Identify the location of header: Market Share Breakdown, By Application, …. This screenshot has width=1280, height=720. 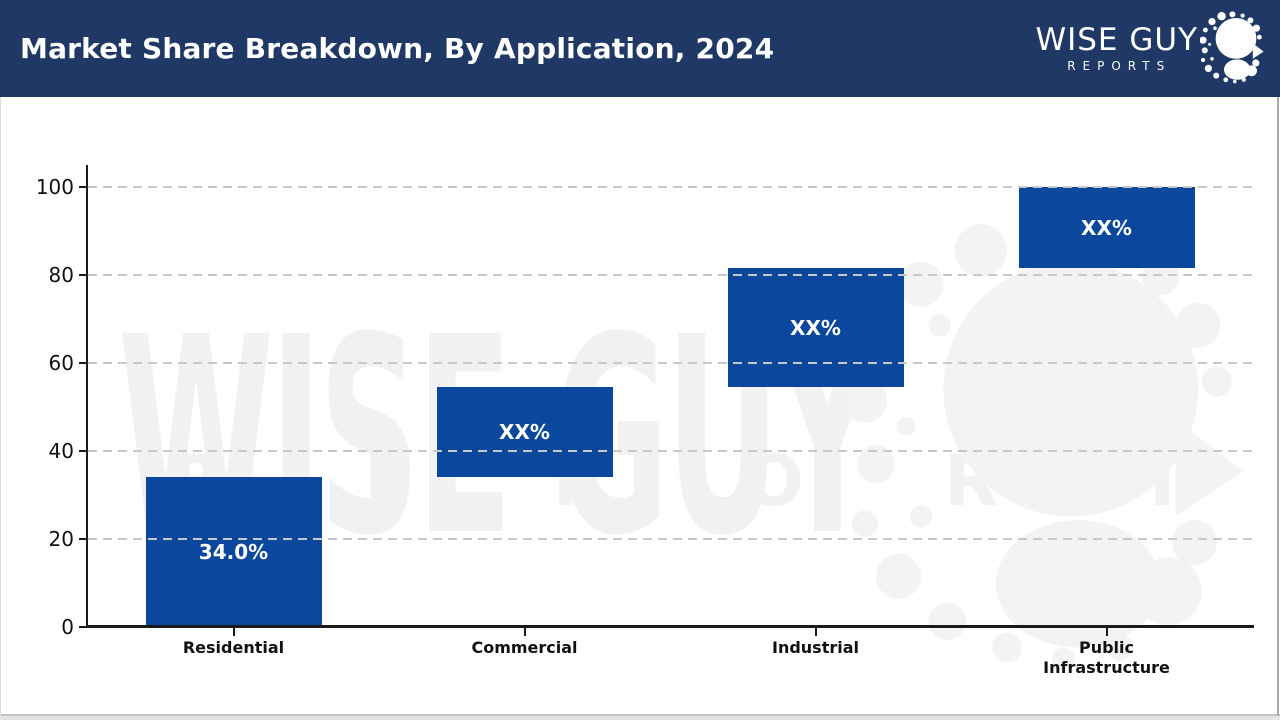
(640, 48).